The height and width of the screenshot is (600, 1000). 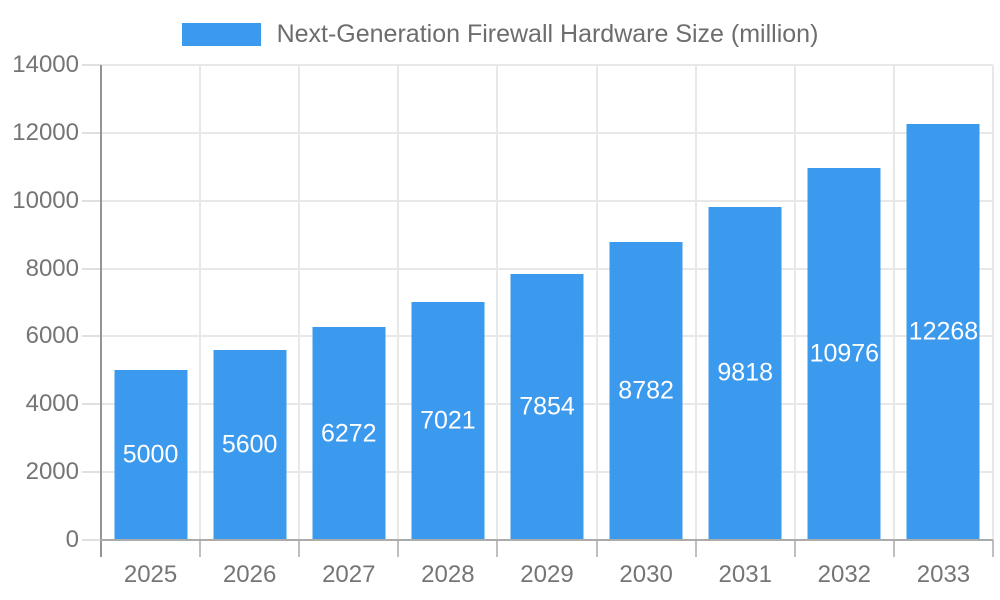 I want to click on bar-value-label: 5600, so click(x=249, y=444).